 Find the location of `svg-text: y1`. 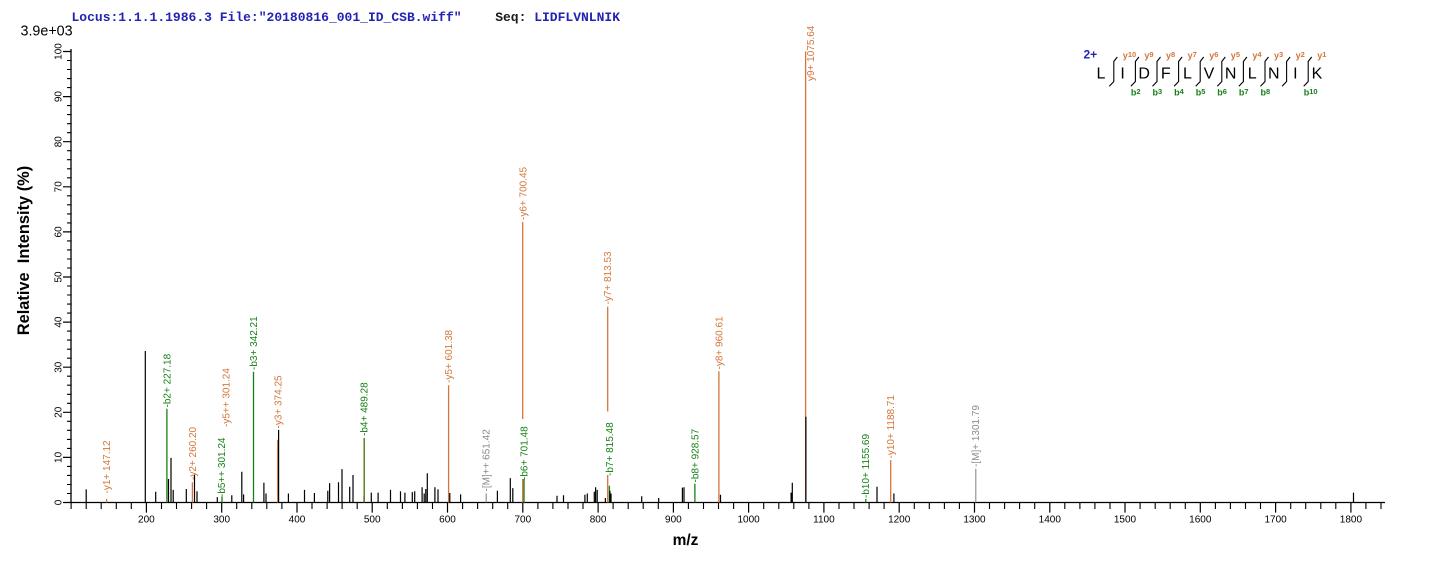

svg-text: y1 is located at coordinates (1321, 55).